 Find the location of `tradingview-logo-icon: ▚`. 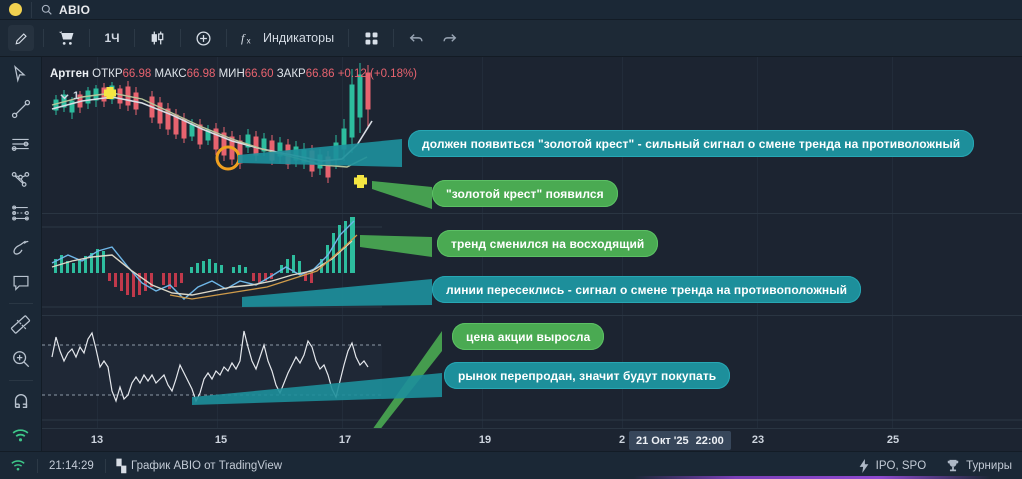

tradingview-logo-icon: ▚ is located at coordinates (121, 465).